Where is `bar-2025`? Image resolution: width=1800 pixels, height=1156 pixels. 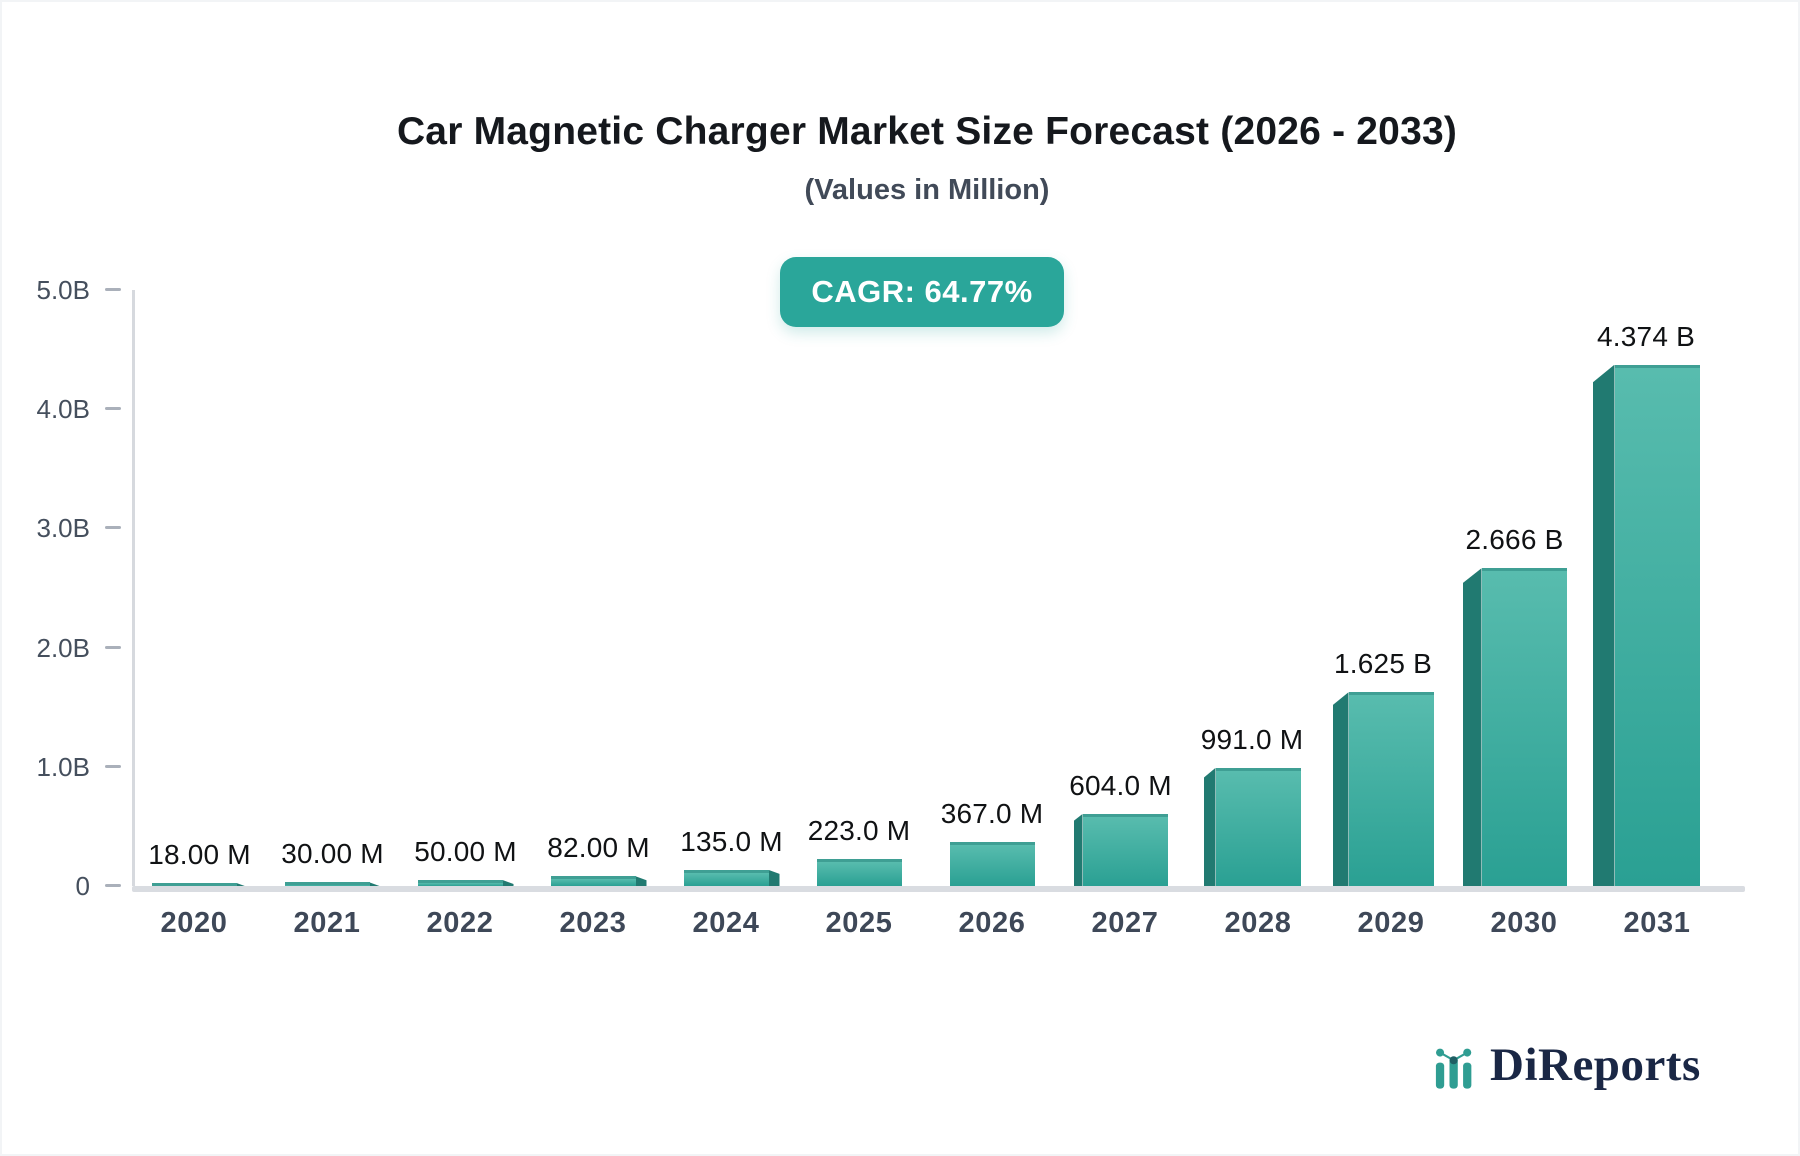 bar-2025 is located at coordinates (859, 872).